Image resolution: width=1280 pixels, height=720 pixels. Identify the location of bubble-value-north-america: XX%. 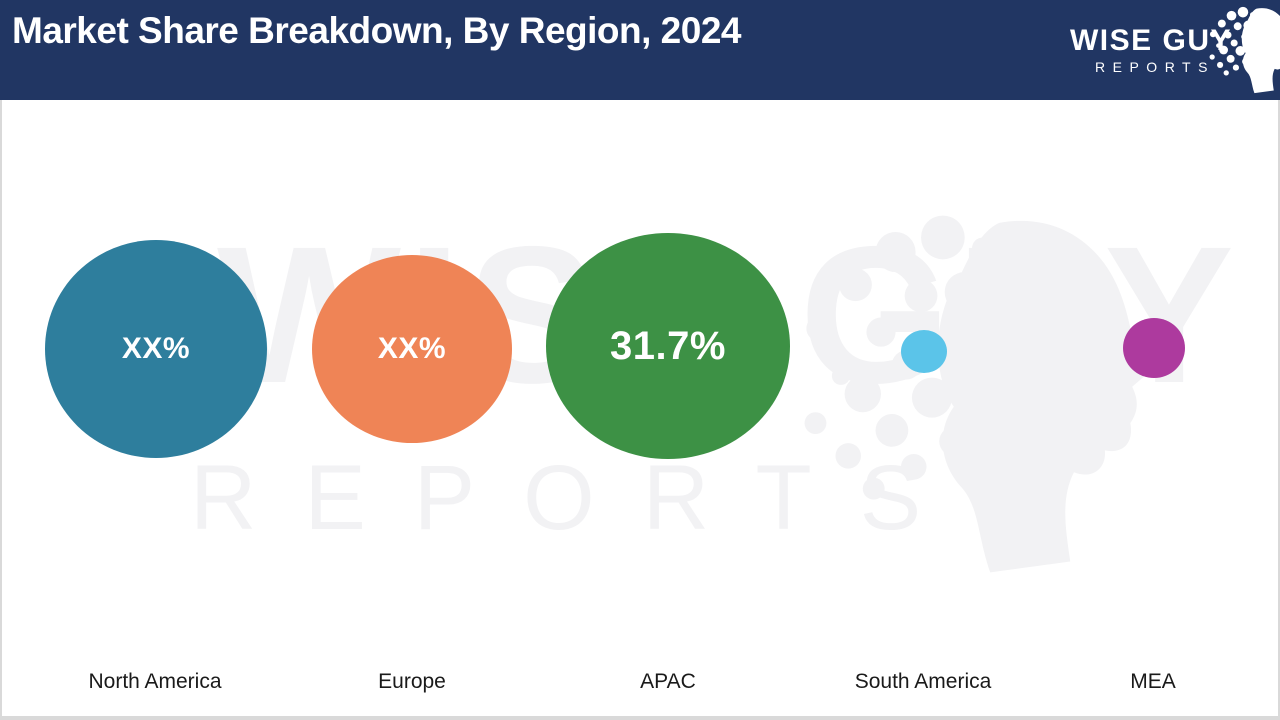
(156, 348).